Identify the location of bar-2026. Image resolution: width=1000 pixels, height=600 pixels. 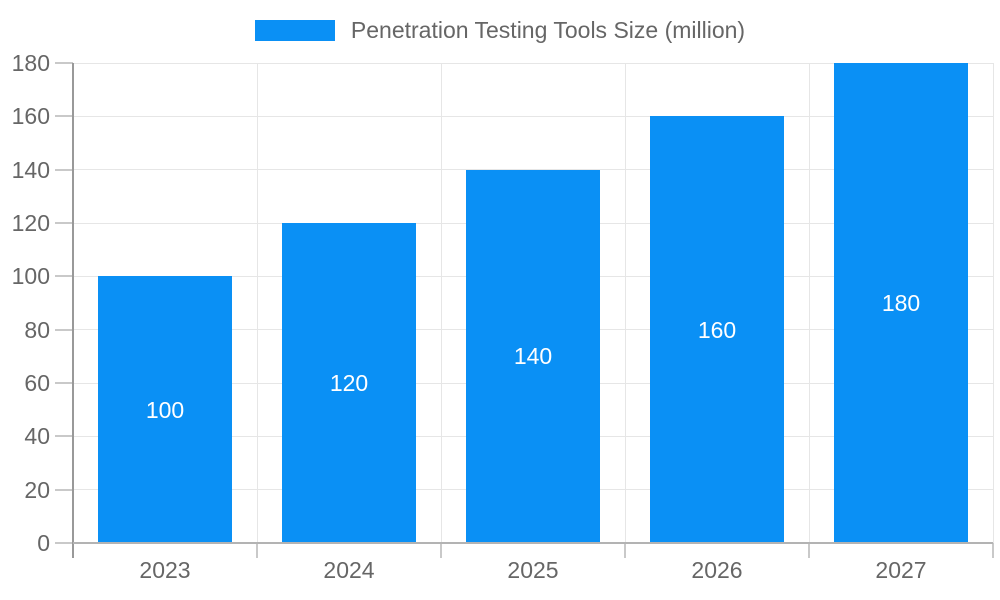
(717, 329).